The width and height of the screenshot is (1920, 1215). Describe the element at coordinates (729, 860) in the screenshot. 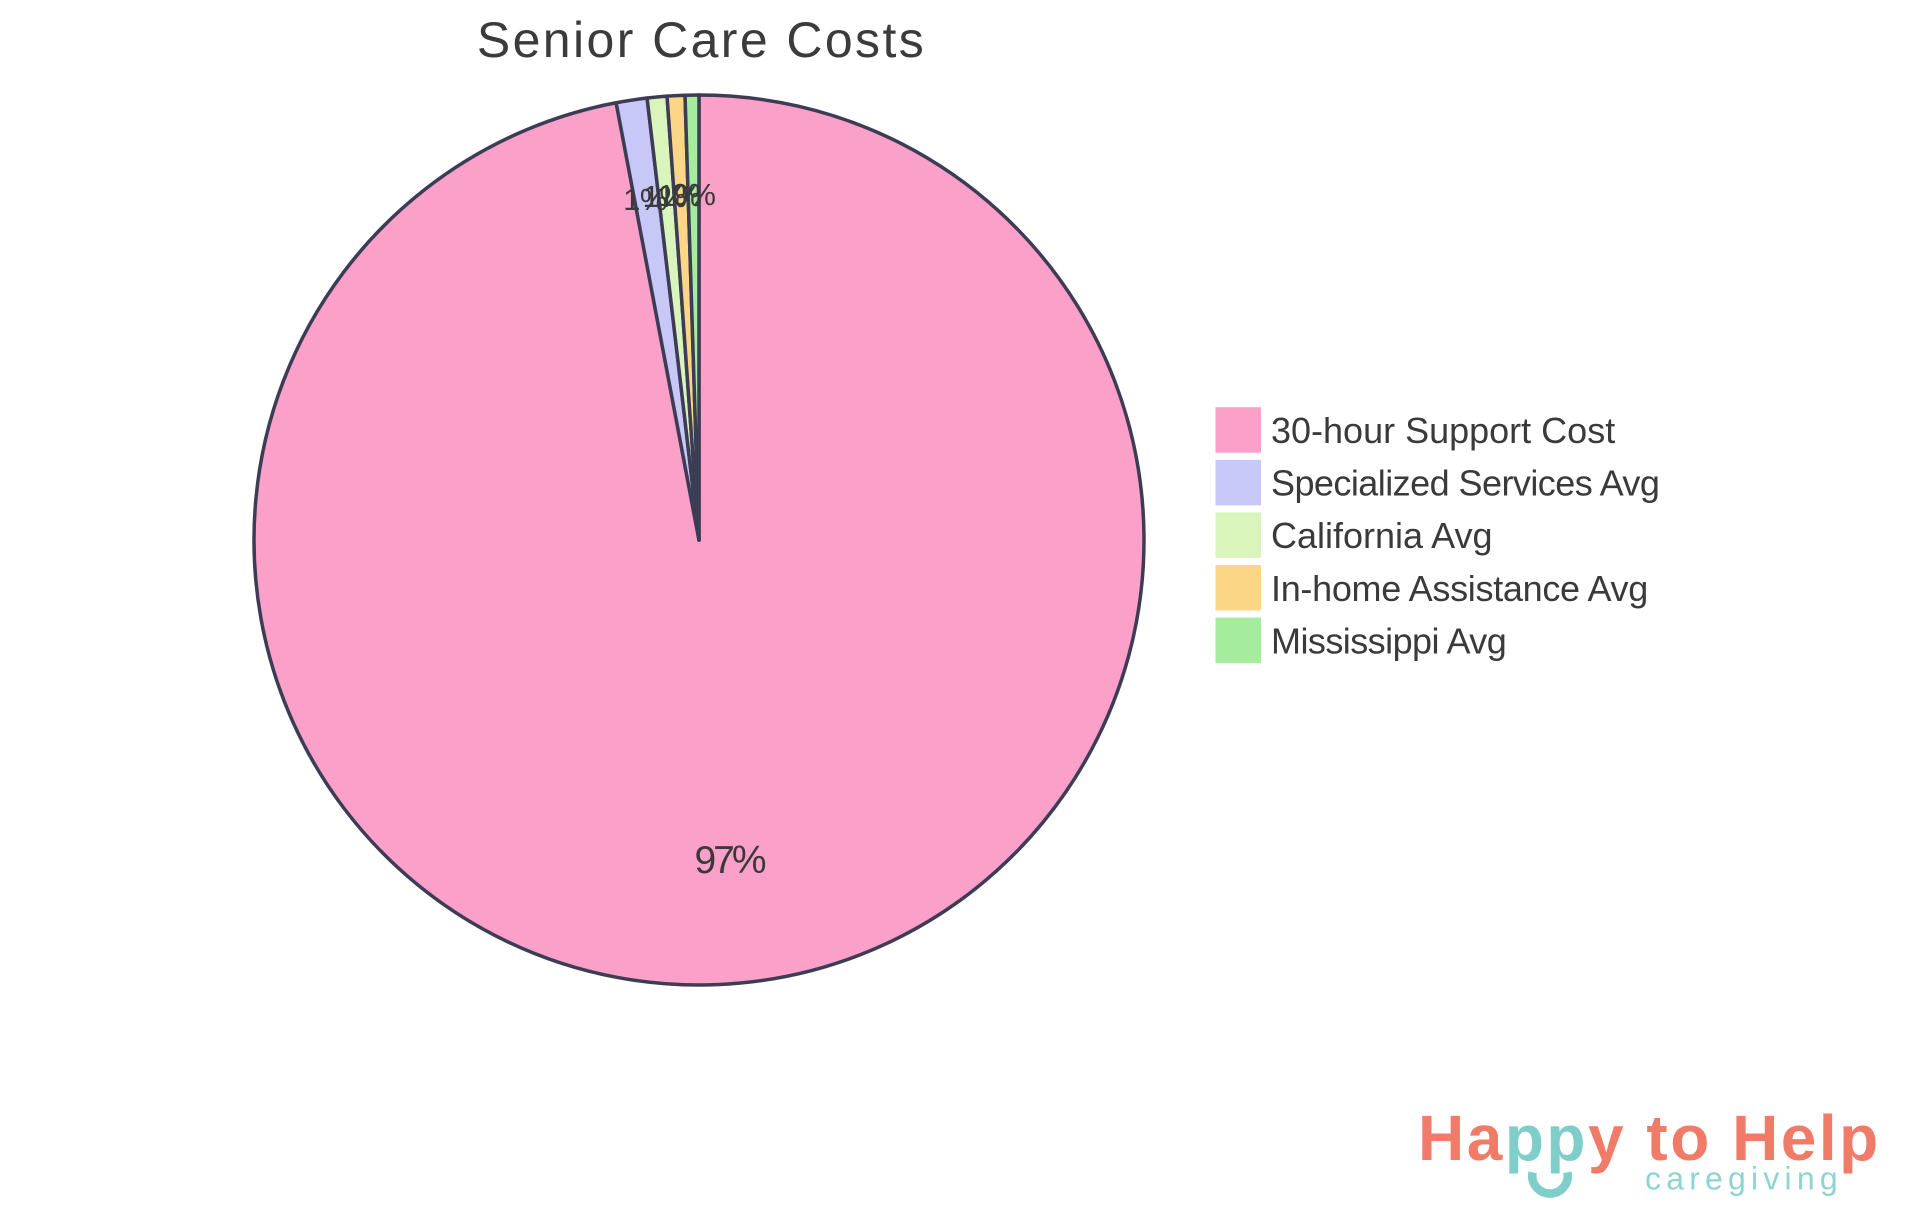

I see `svg-text: 97%` at that location.